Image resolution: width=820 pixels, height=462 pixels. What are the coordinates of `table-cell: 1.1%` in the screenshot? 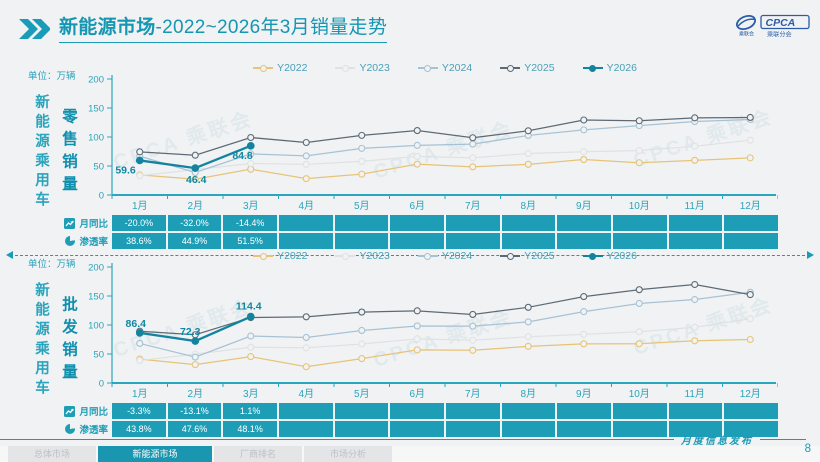 It's located at (250, 411).